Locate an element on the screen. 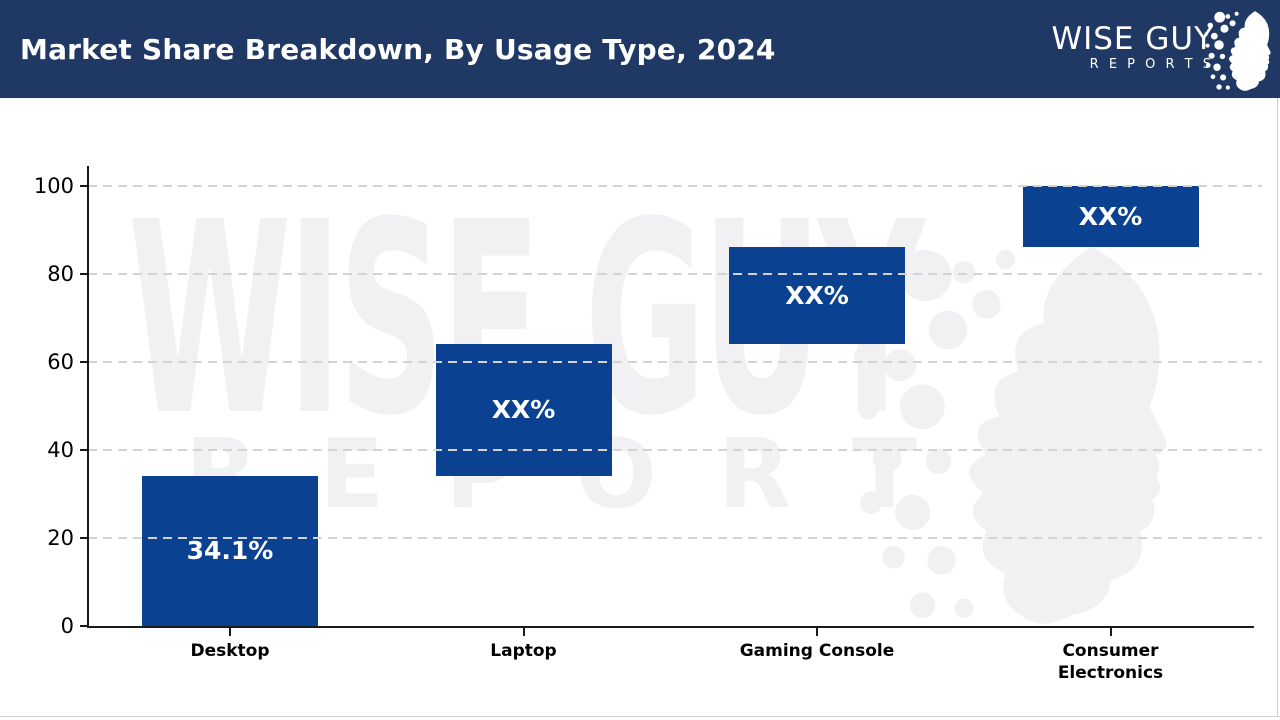 The image size is (1280, 720). bar-consumer-electronics: XX% is located at coordinates (1110, 216).